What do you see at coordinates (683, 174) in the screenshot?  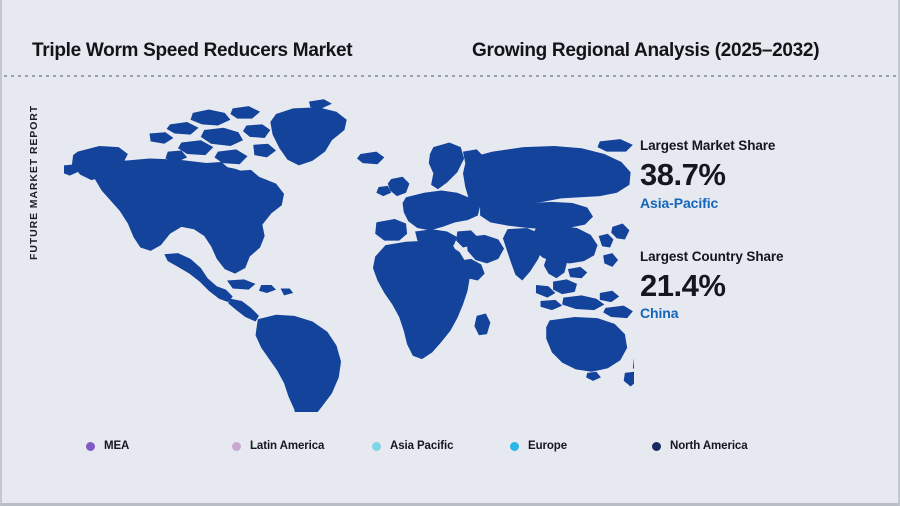 I see `stat-value: 38.7%` at bounding box center [683, 174].